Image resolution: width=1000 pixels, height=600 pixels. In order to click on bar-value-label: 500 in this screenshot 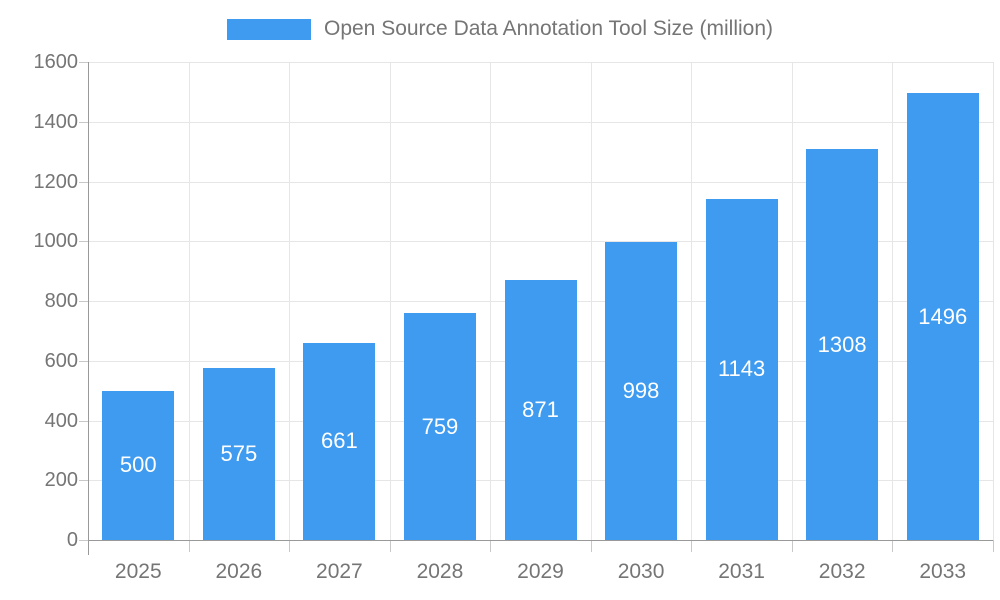, I will do `click(138, 465)`.